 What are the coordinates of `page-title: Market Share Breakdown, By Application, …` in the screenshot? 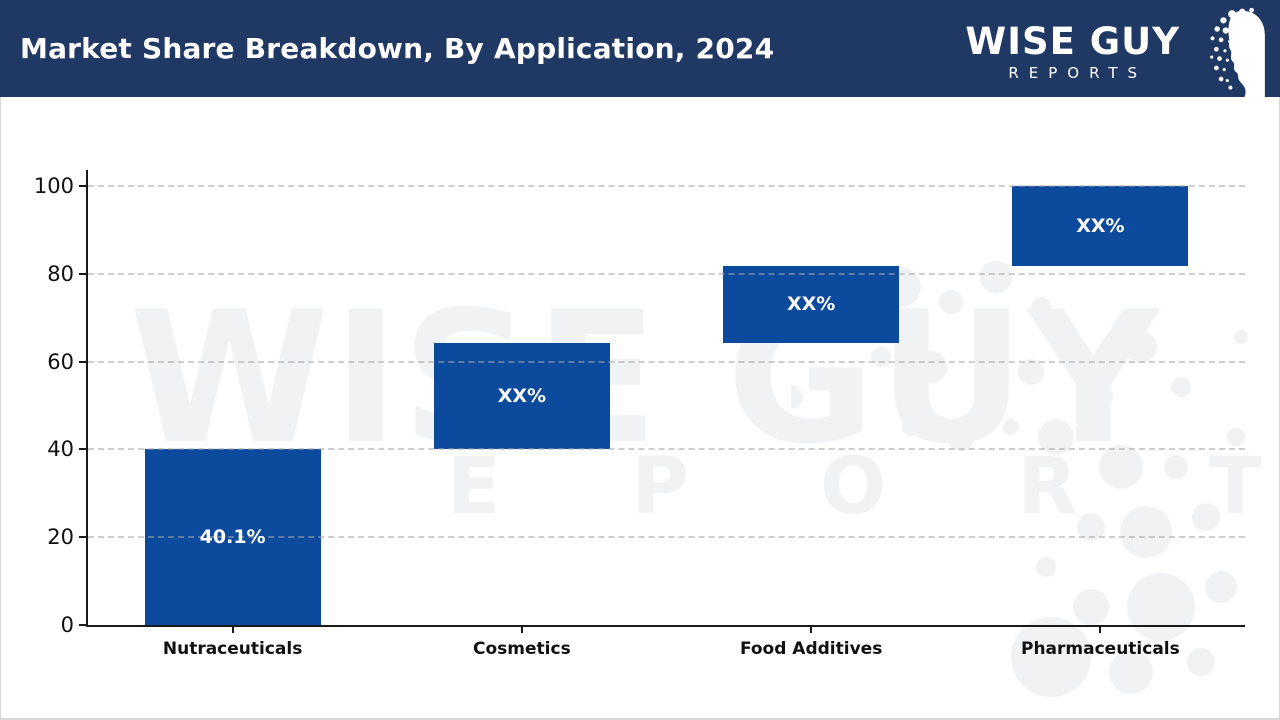 It's located at (397, 48).